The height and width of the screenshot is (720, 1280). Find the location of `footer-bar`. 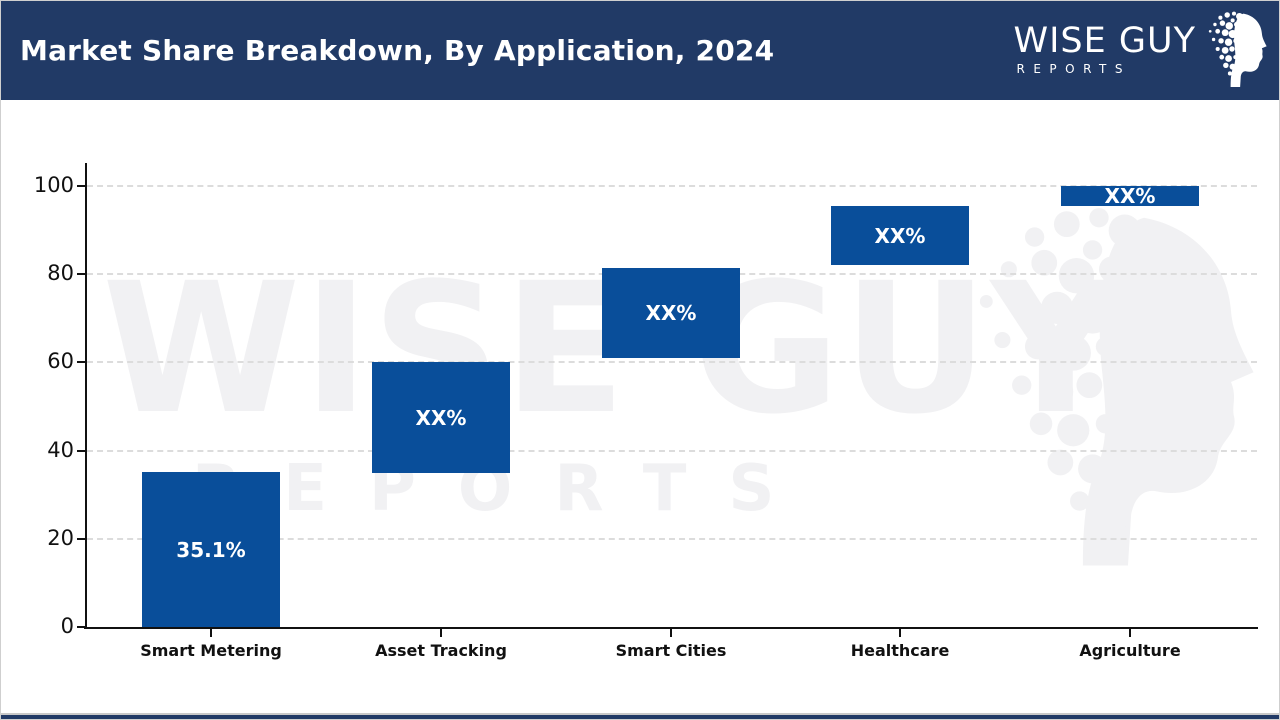

footer-bar is located at coordinates (640, 717).